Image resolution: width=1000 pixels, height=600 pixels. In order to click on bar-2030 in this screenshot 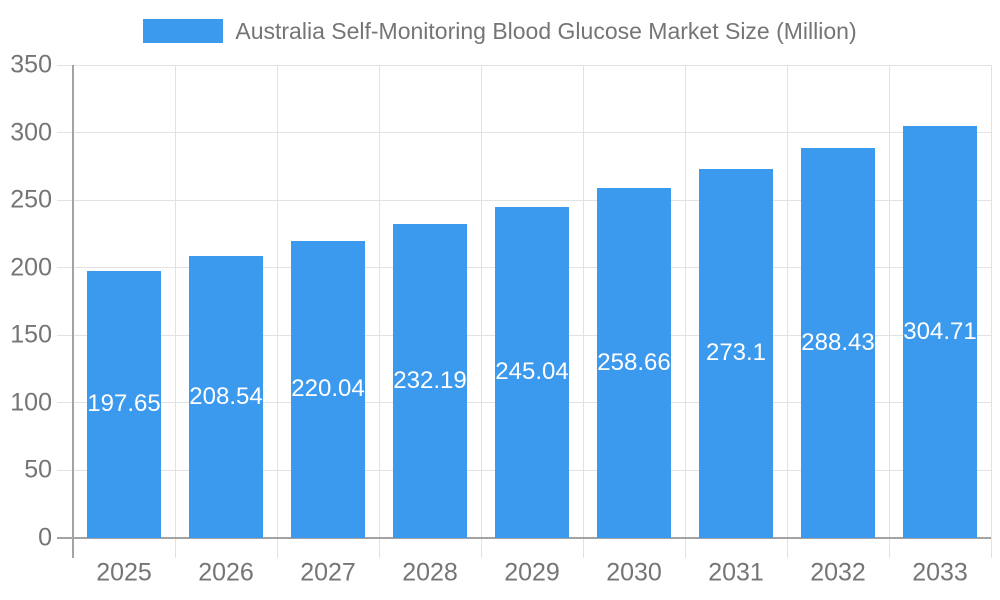, I will do `click(634, 363)`.